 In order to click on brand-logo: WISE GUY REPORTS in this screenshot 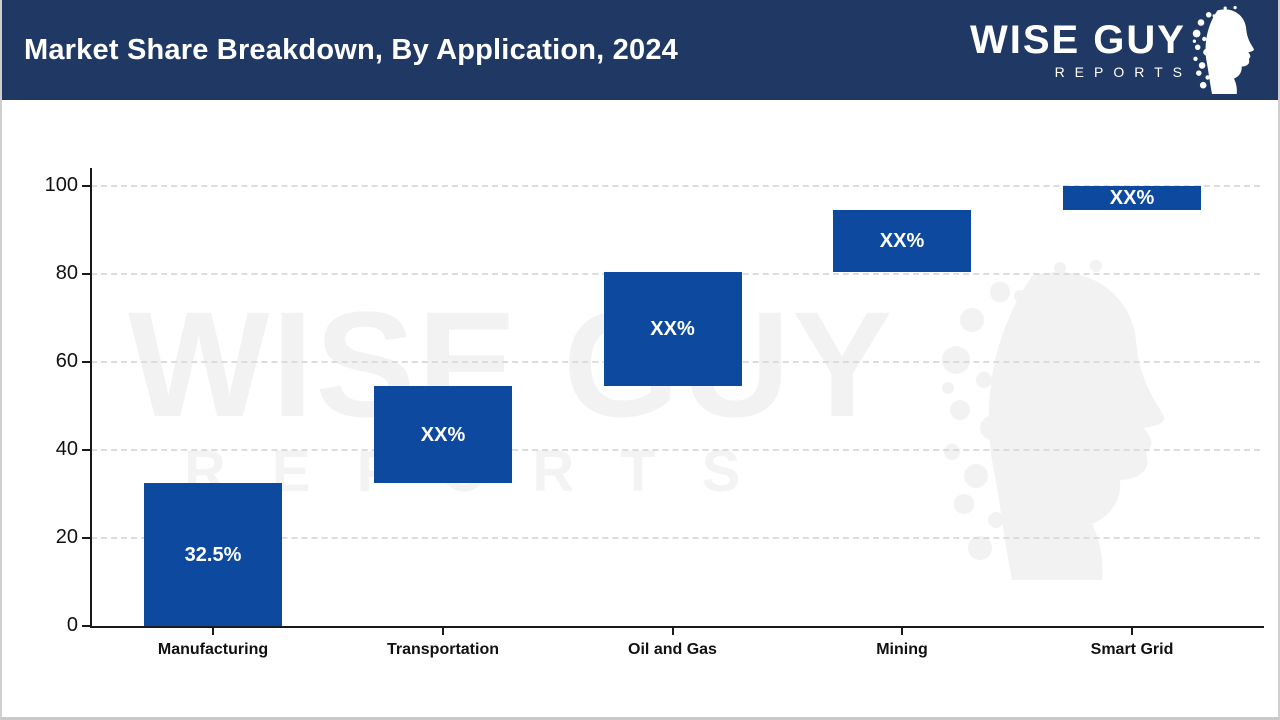, I will do `click(1113, 50)`.